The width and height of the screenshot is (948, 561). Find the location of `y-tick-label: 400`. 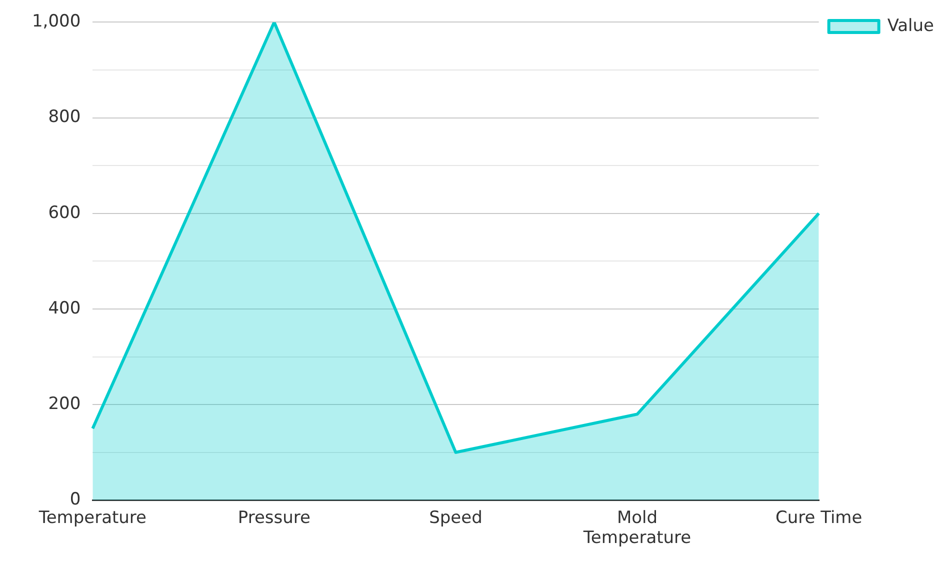

y-tick-label: 400 is located at coordinates (64, 308).